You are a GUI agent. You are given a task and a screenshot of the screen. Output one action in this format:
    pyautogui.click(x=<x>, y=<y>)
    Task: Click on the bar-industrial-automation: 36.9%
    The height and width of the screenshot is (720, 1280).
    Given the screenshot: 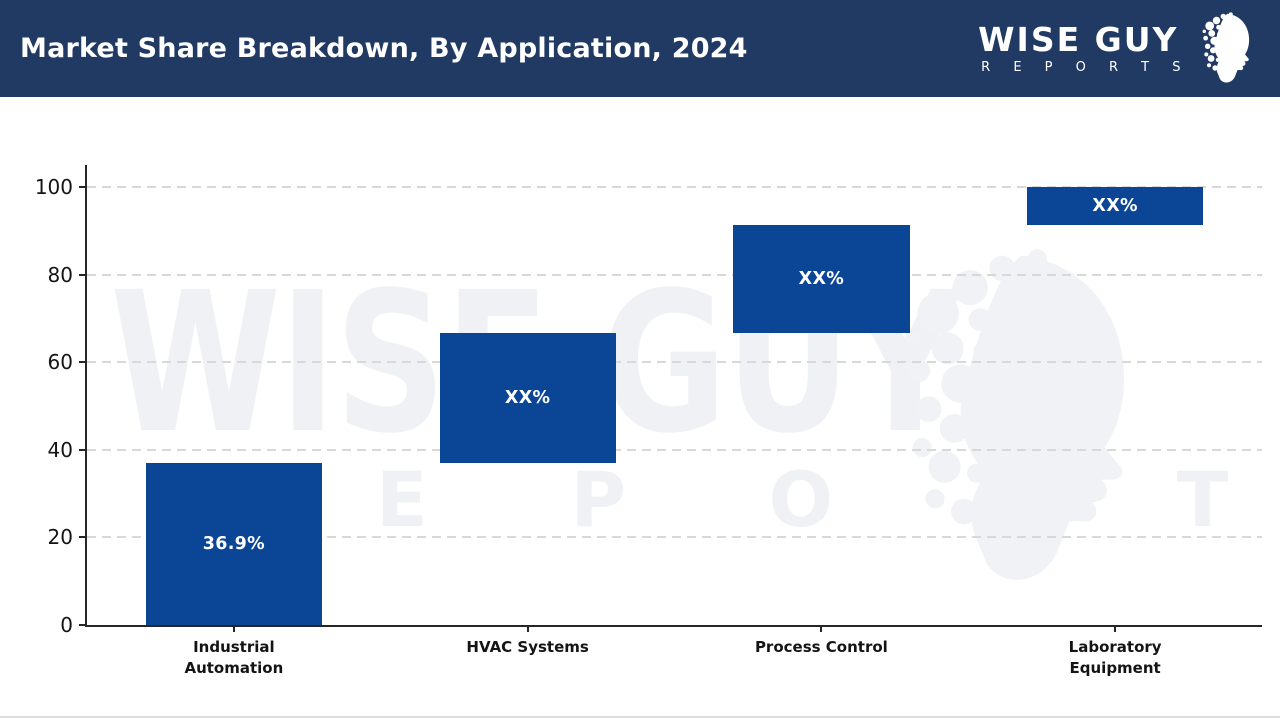 What is the action you would take?
    pyautogui.click(x=233, y=544)
    